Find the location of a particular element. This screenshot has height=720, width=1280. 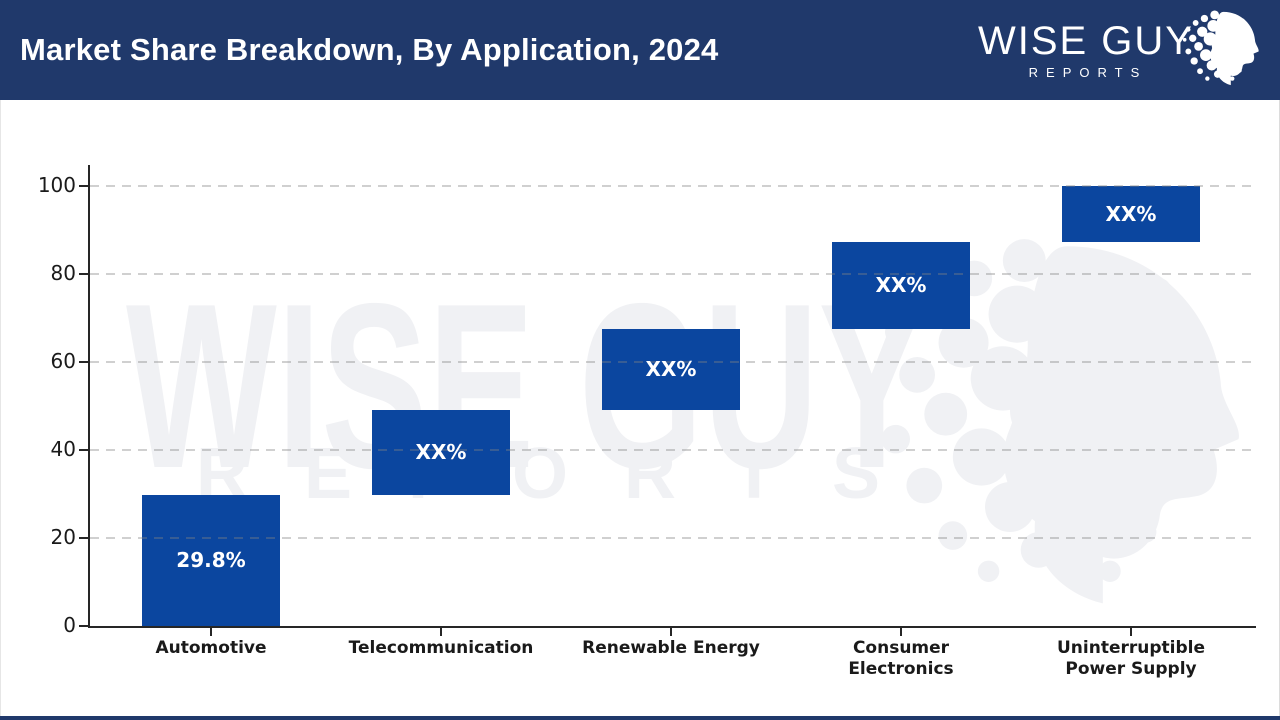

brand-logo-text: WISE GUY REPORTS is located at coordinates (1086, 50).